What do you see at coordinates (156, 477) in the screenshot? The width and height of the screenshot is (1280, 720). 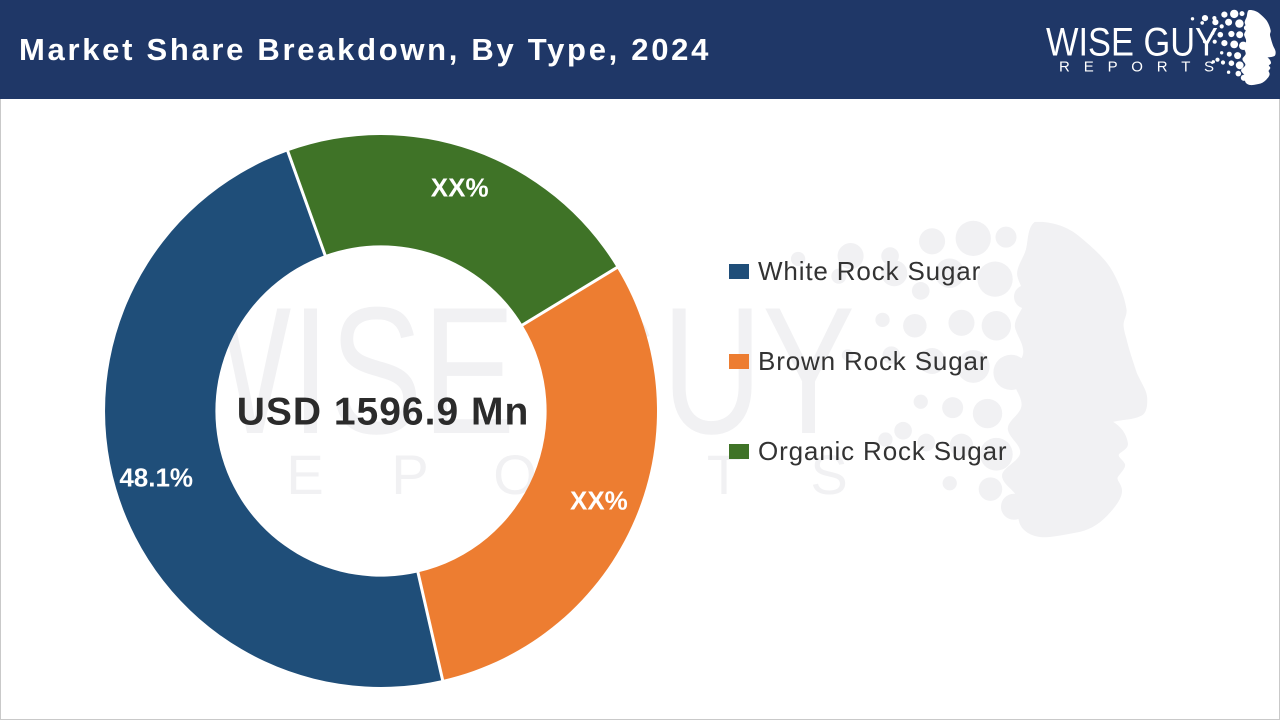 I see `svg-text: 48.1%` at bounding box center [156, 477].